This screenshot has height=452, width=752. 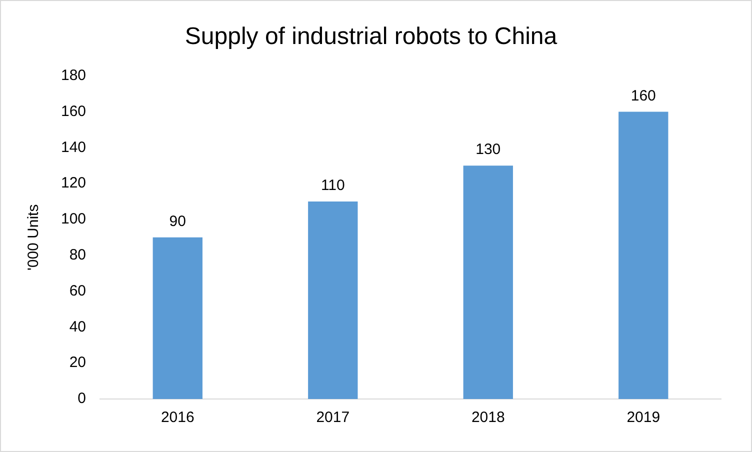 What do you see at coordinates (488, 149) in the screenshot?
I see `data-label: 130` at bounding box center [488, 149].